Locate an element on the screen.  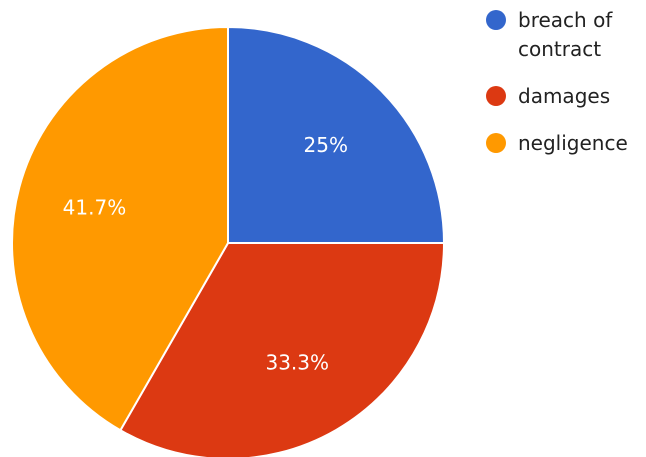
slice-label-breach-of-contract: 25% is located at coordinates (326, 145).